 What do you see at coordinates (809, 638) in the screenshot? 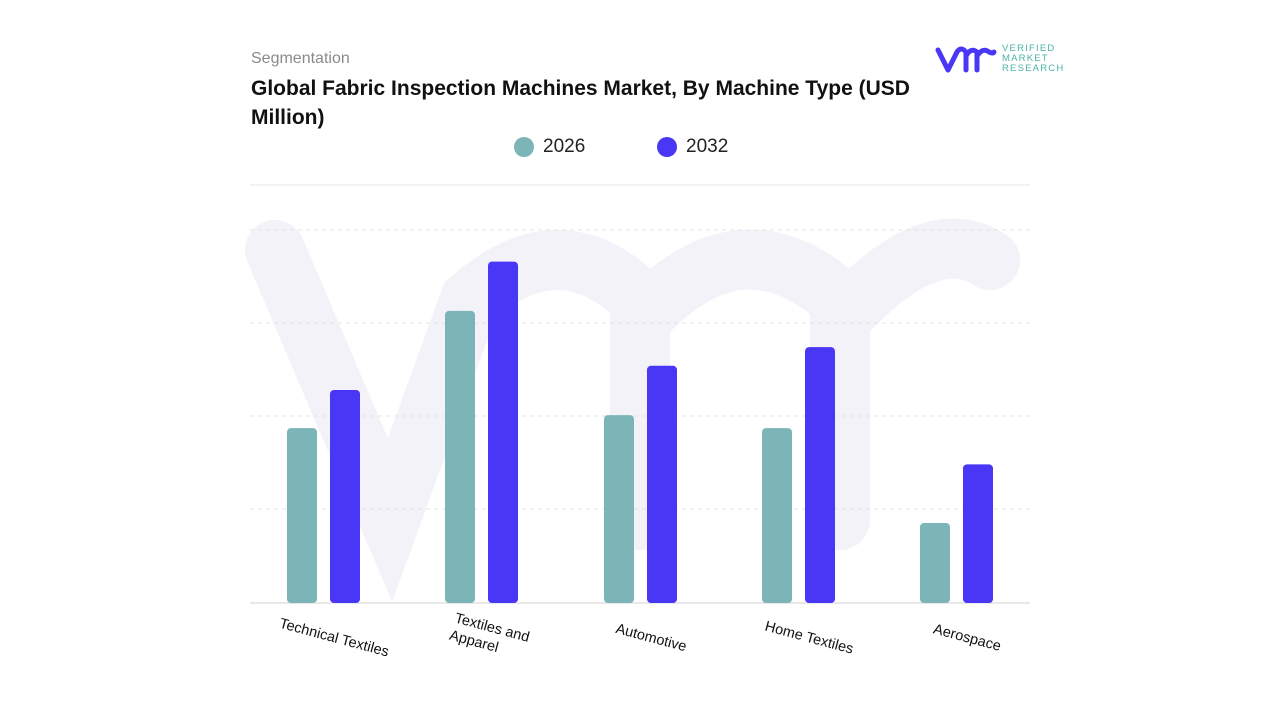
I see `x-tick-label: Home Textiles` at bounding box center [809, 638].